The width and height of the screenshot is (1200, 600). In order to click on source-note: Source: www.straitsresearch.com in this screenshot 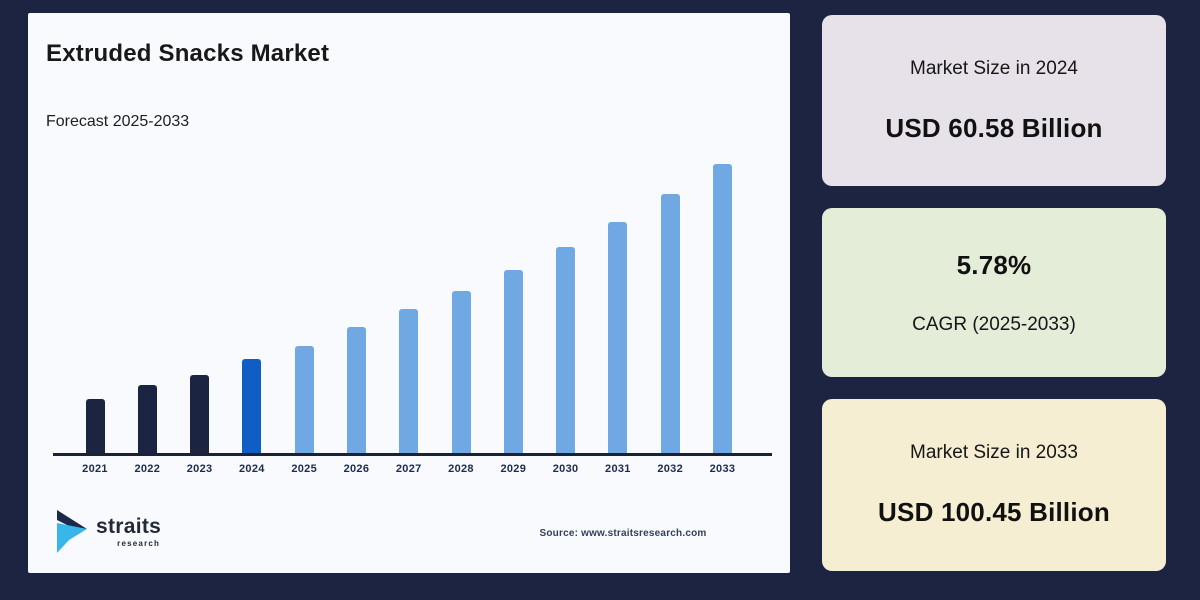, I will do `click(623, 533)`.